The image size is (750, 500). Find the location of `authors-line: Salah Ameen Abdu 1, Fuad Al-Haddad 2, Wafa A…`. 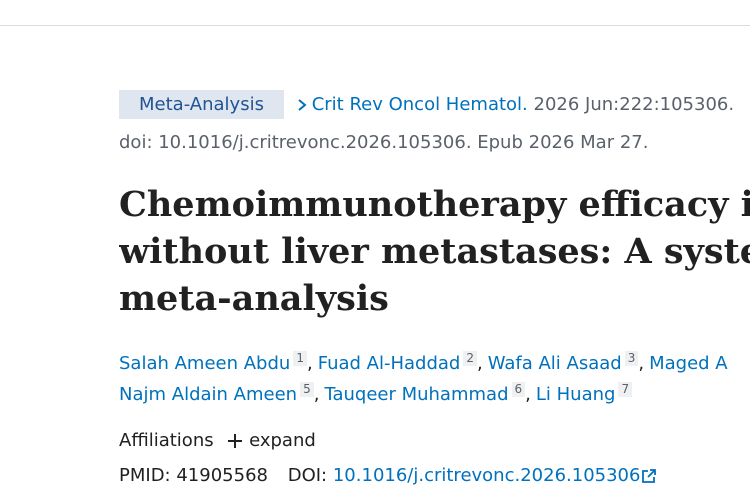

authors-line: Salah Ameen Abdu 1, Fuad Al-Haddad 2, Wafa A… is located at coordinates (434, 362).